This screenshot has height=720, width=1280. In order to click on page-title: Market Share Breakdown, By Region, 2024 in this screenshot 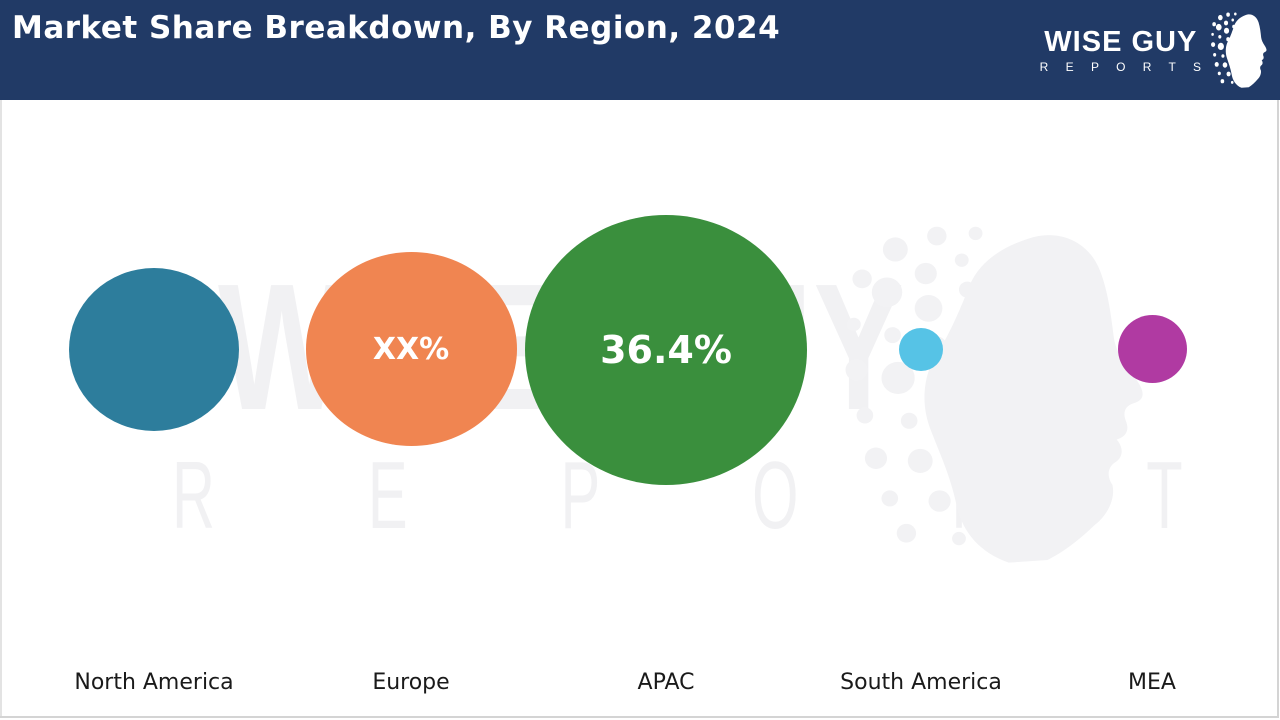, I will do `click(396, 28)`.